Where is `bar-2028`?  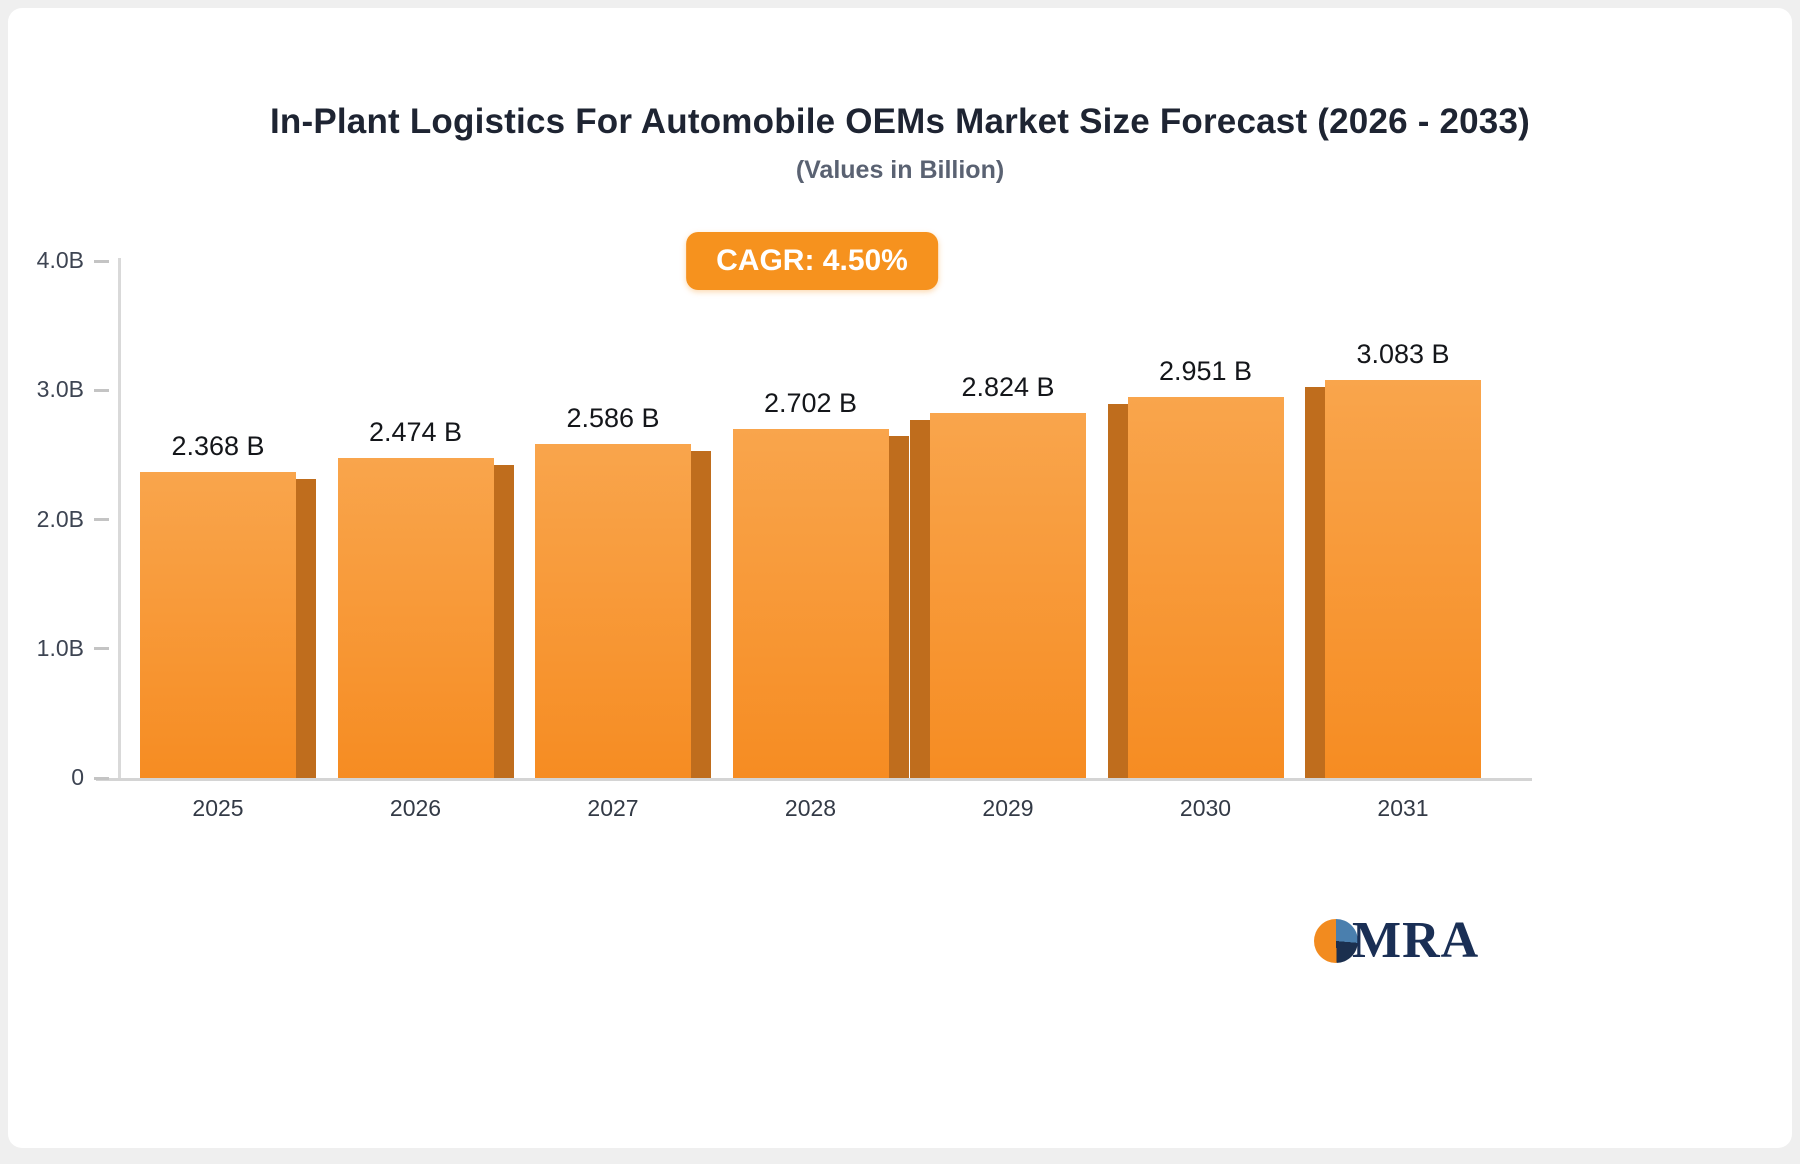 bar-2028 is located at coordinates (810, 603).